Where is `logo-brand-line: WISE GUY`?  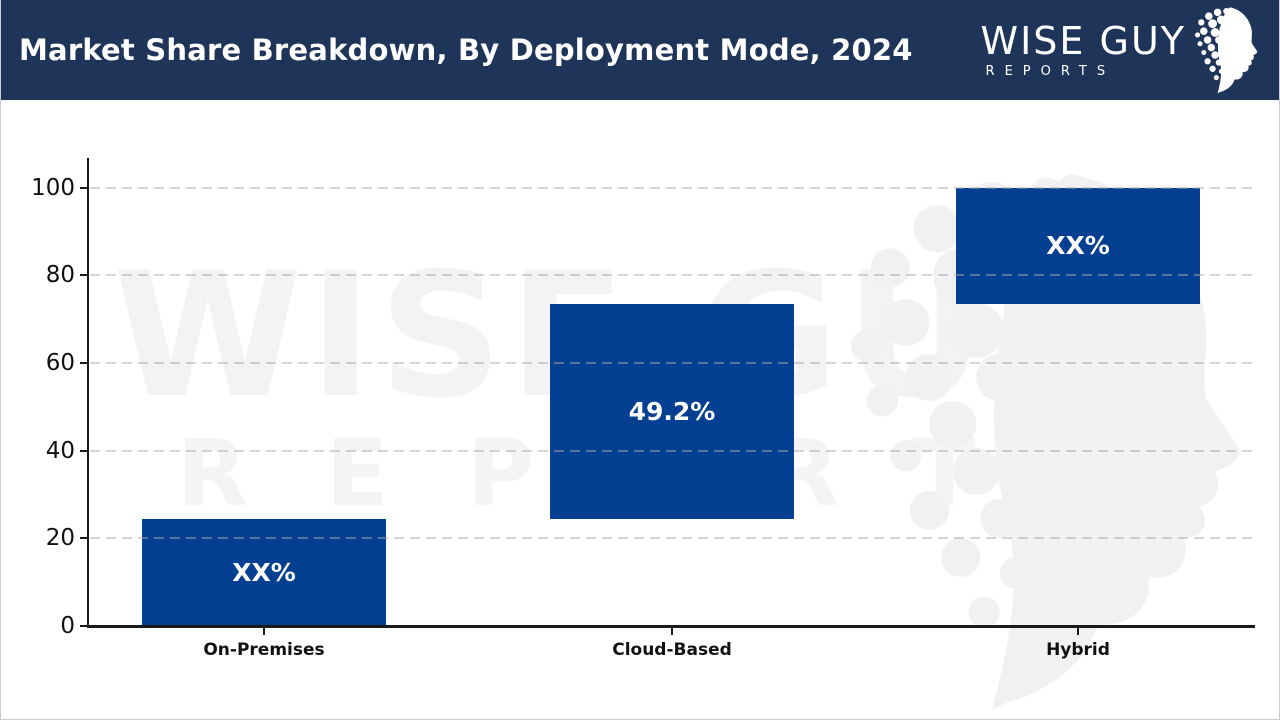
logo-brand-line: WISE GUY is located at coordinates (1083, 41).